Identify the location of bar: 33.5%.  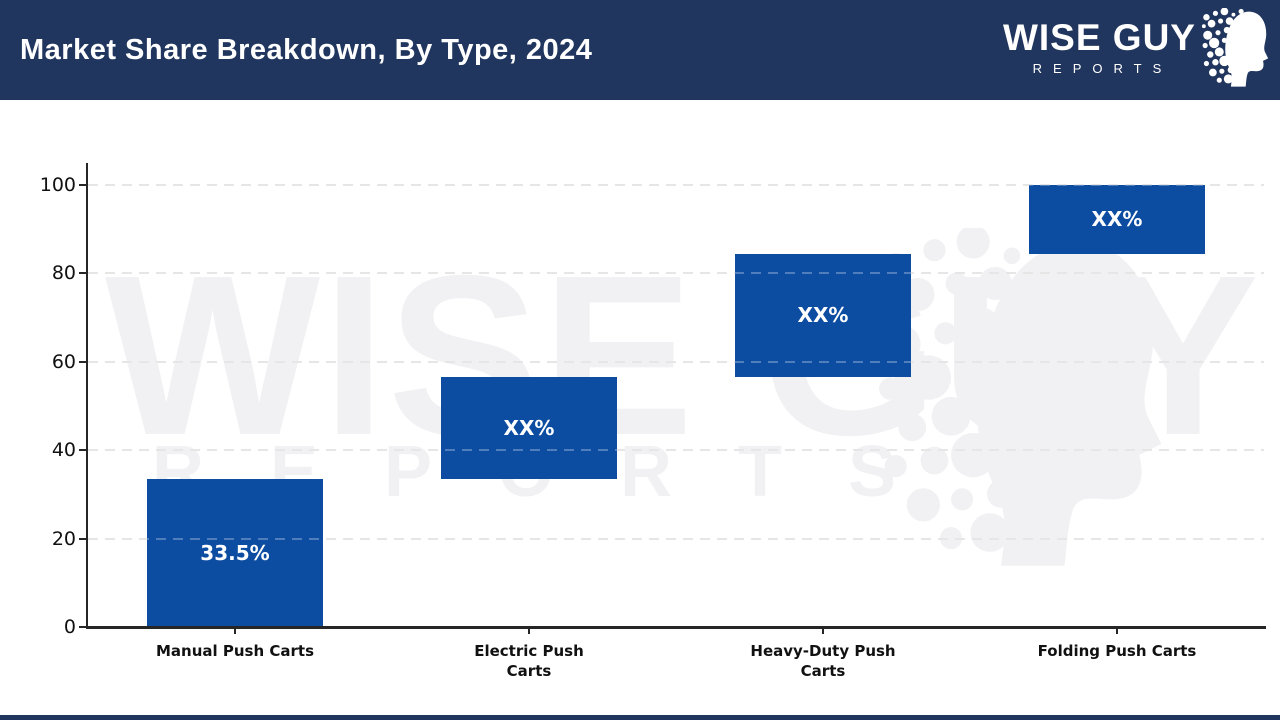
(235, 552).